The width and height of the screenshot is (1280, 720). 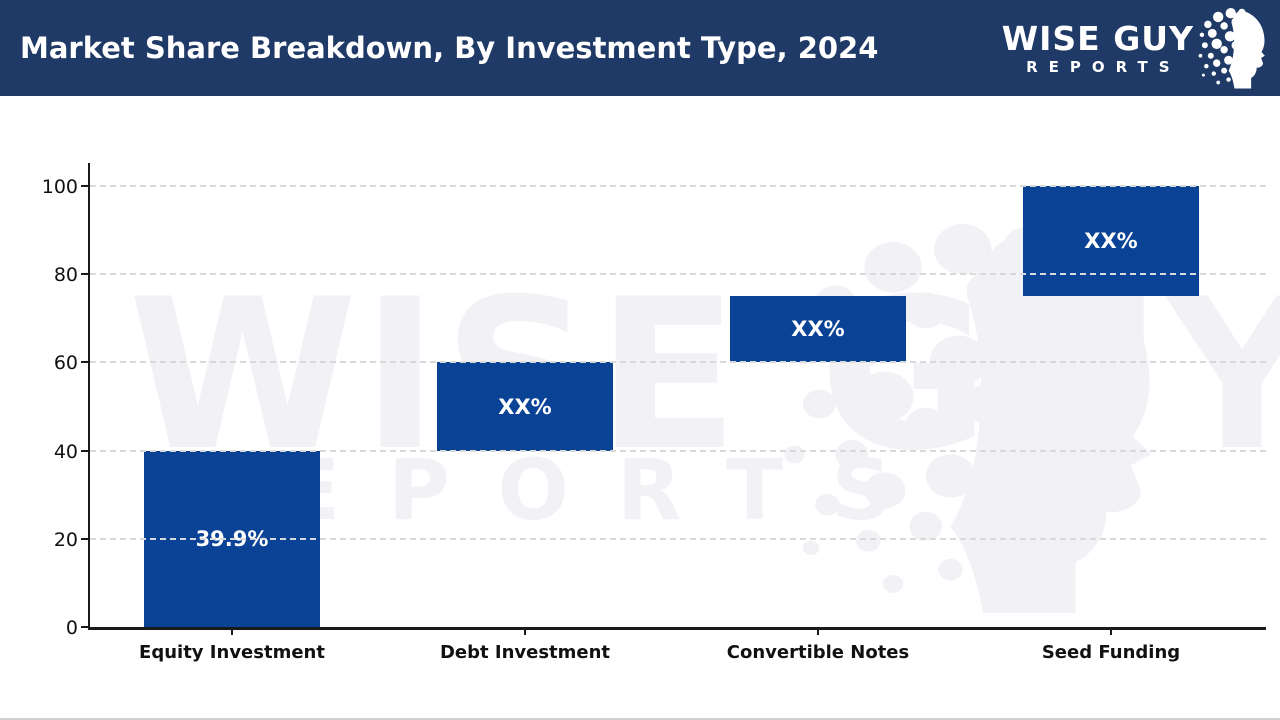 I want to click on logo-text: WISE GUY REPORTS, so click(x=1098, y=49).